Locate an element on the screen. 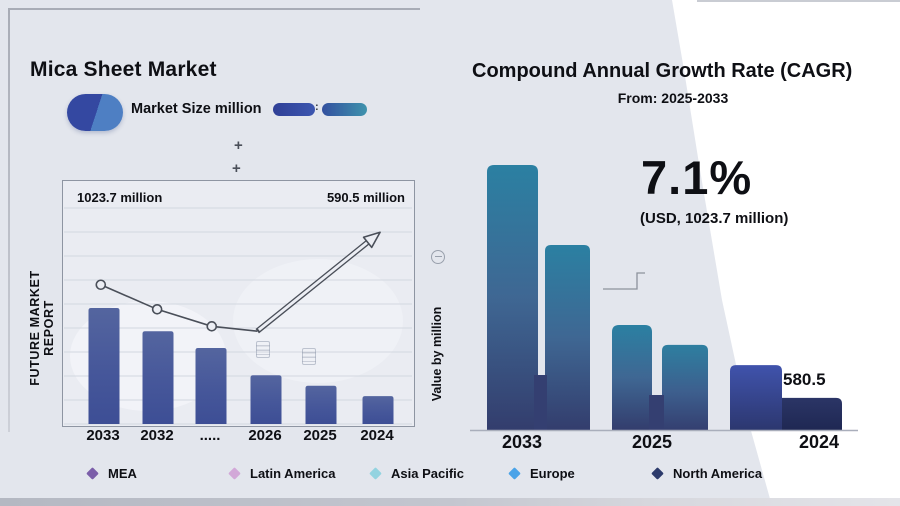 This screenshot has height=506, width=900. legend-item-asia-pacific: Asia Pacific is located at coordinates (416, 473).